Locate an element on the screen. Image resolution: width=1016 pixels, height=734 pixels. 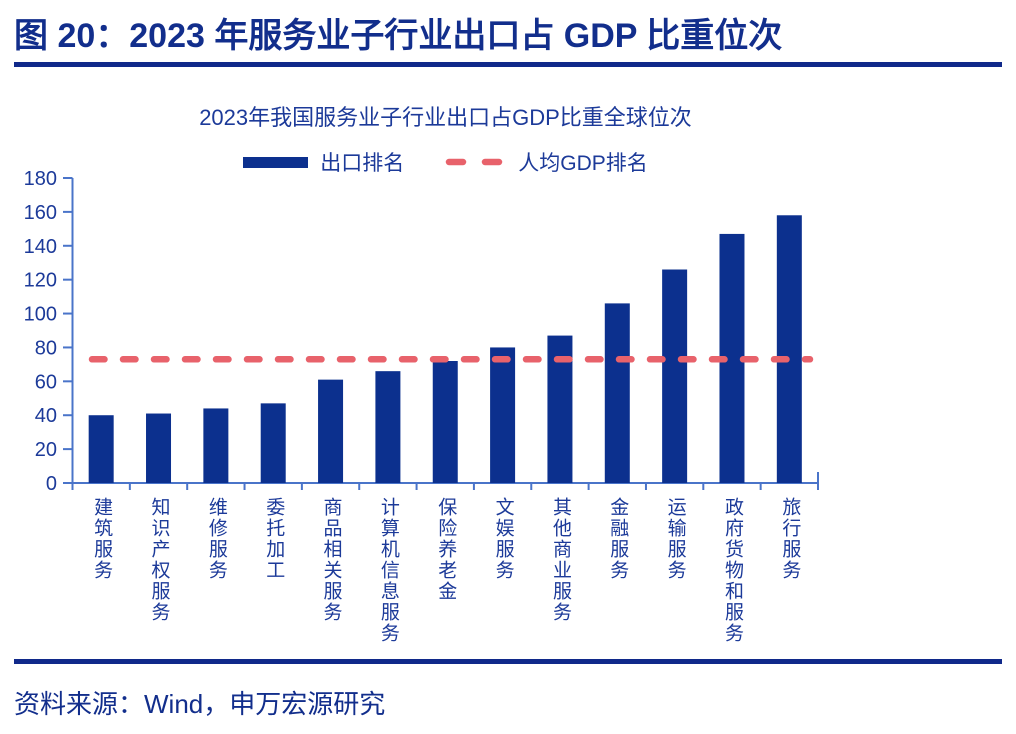
bar-swatch-icon is located at coordinates (276, 162).